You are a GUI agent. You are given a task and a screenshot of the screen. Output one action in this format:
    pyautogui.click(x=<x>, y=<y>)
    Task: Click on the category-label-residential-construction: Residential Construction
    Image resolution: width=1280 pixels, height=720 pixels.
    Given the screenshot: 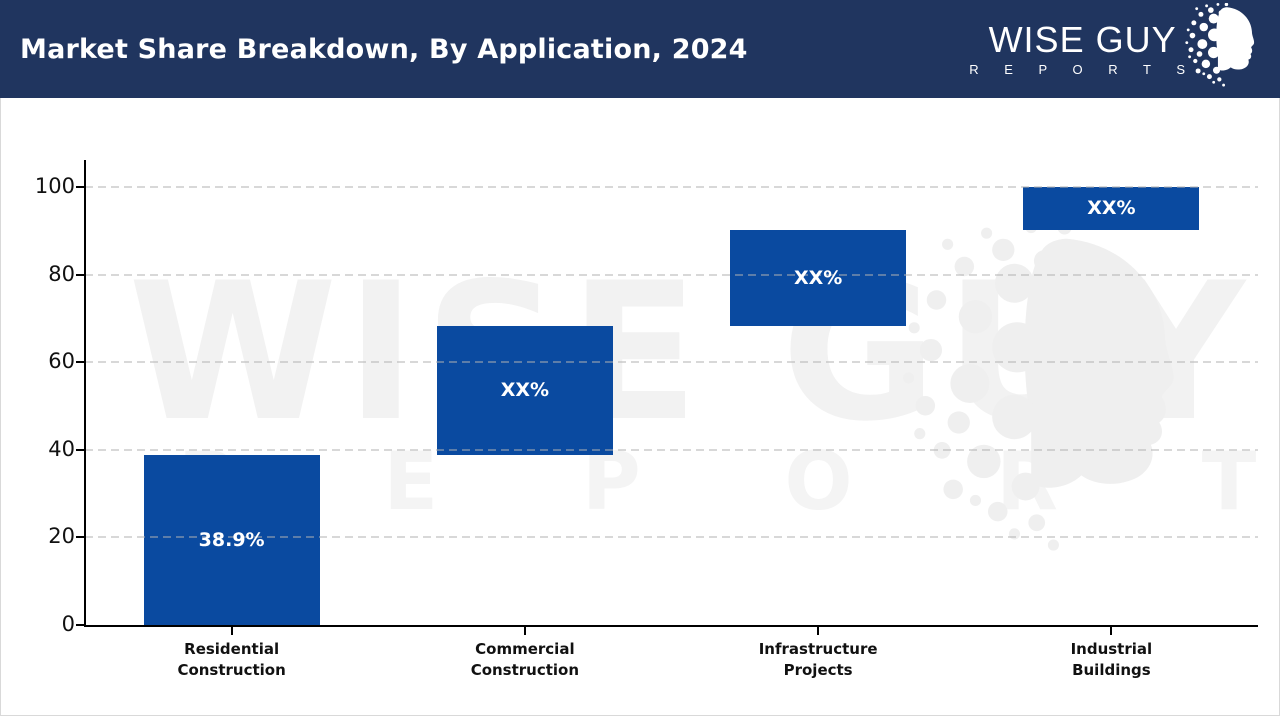 What is the action you would take?
    pyautogui.click(x=232, y=660)
    